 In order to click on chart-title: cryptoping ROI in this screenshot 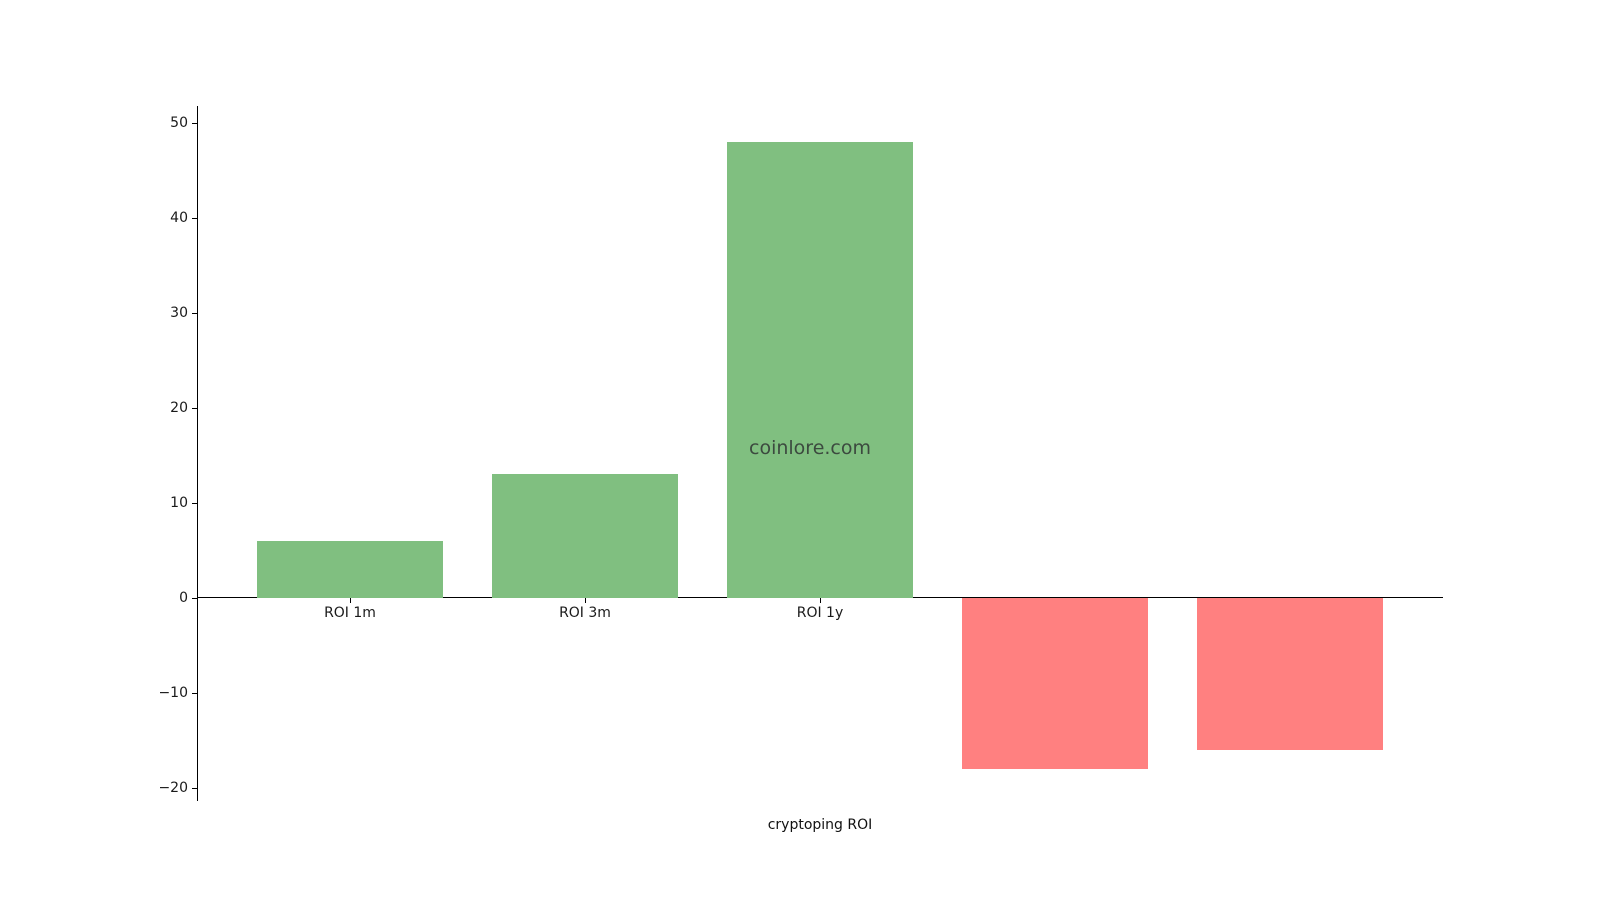, I will do `click(820, 825)`.